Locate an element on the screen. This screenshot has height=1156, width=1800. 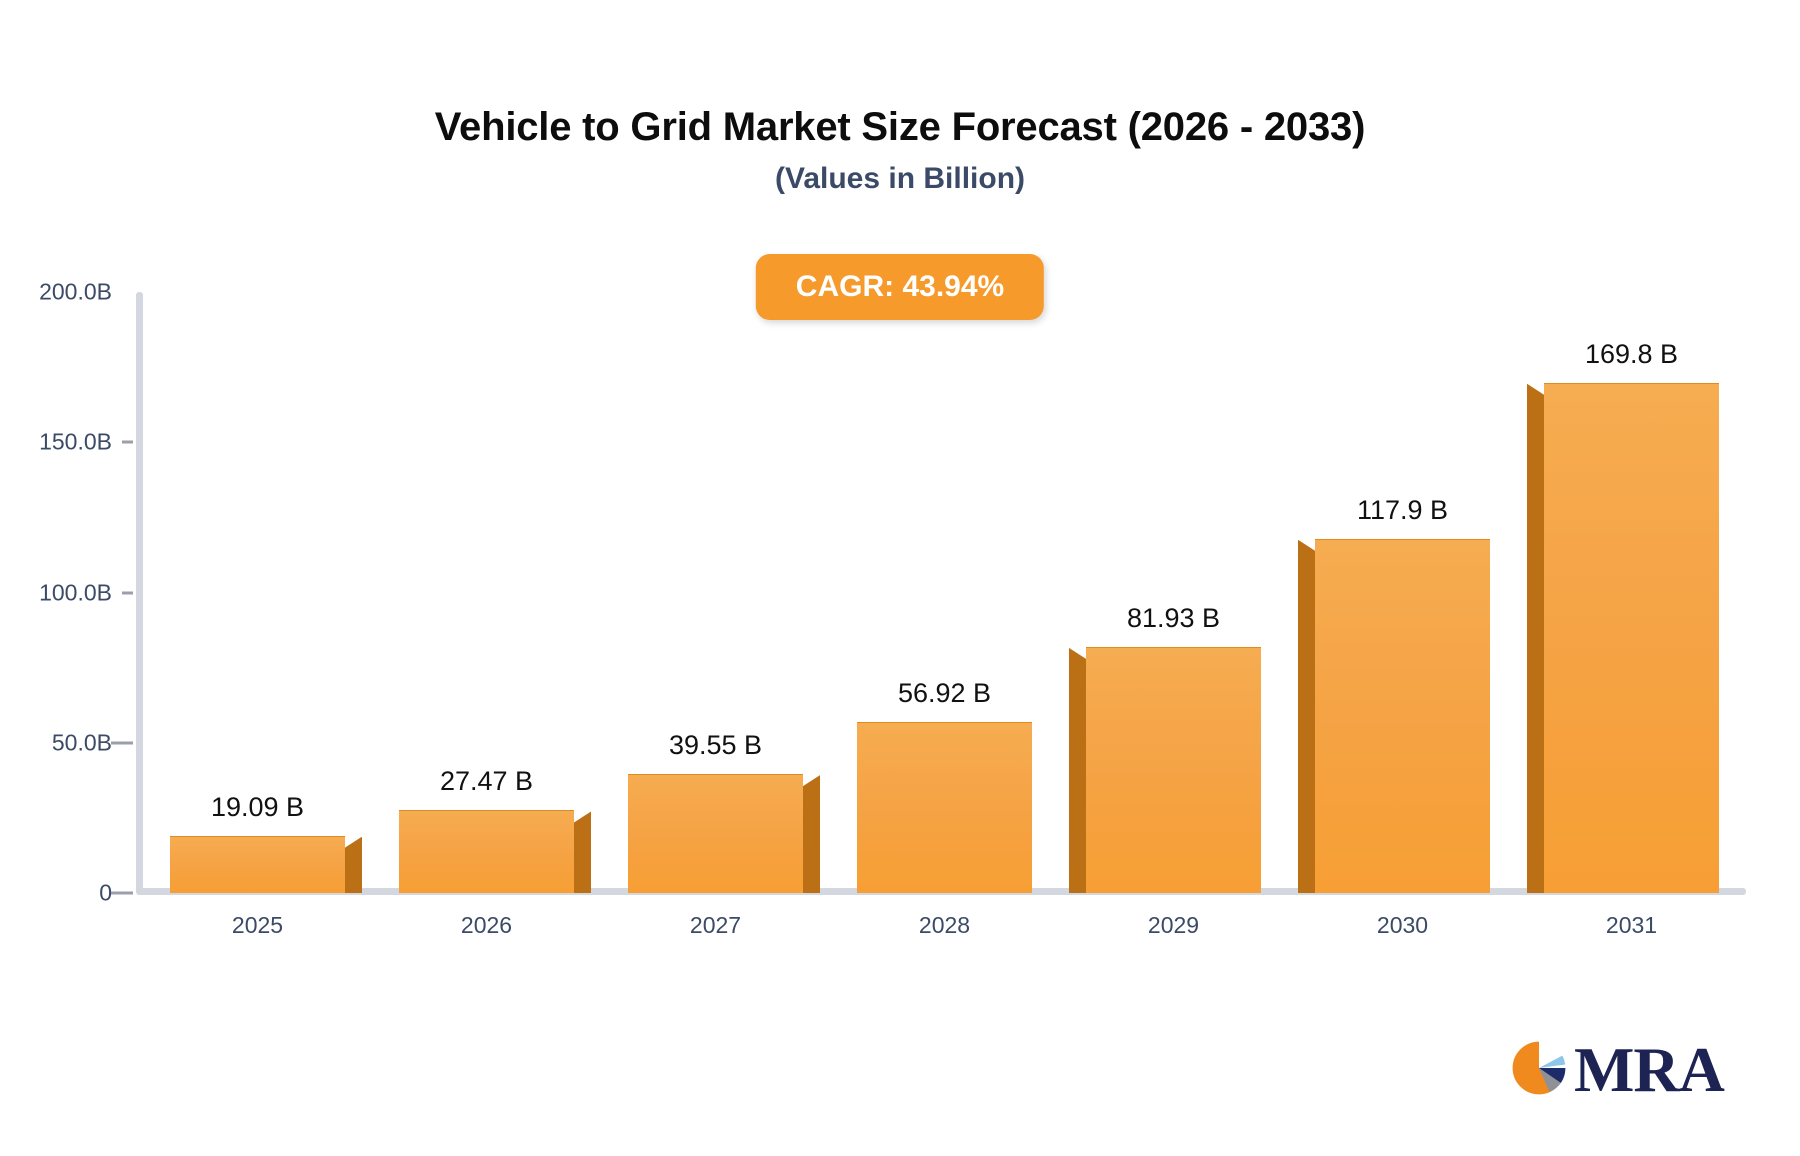
x-tick-label: 2028 is located at coordinates (944, 925).